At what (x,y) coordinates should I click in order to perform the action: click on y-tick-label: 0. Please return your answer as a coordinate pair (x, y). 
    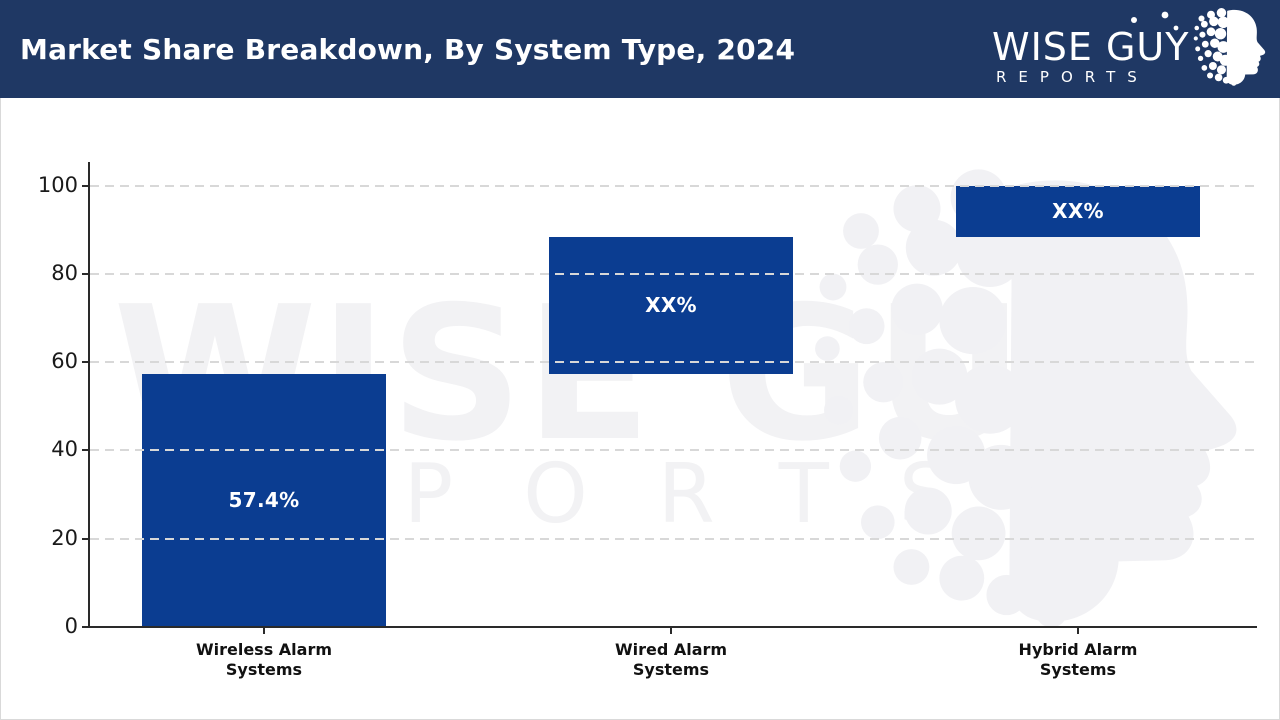
    Looking at the image, I should click on (71, 626).